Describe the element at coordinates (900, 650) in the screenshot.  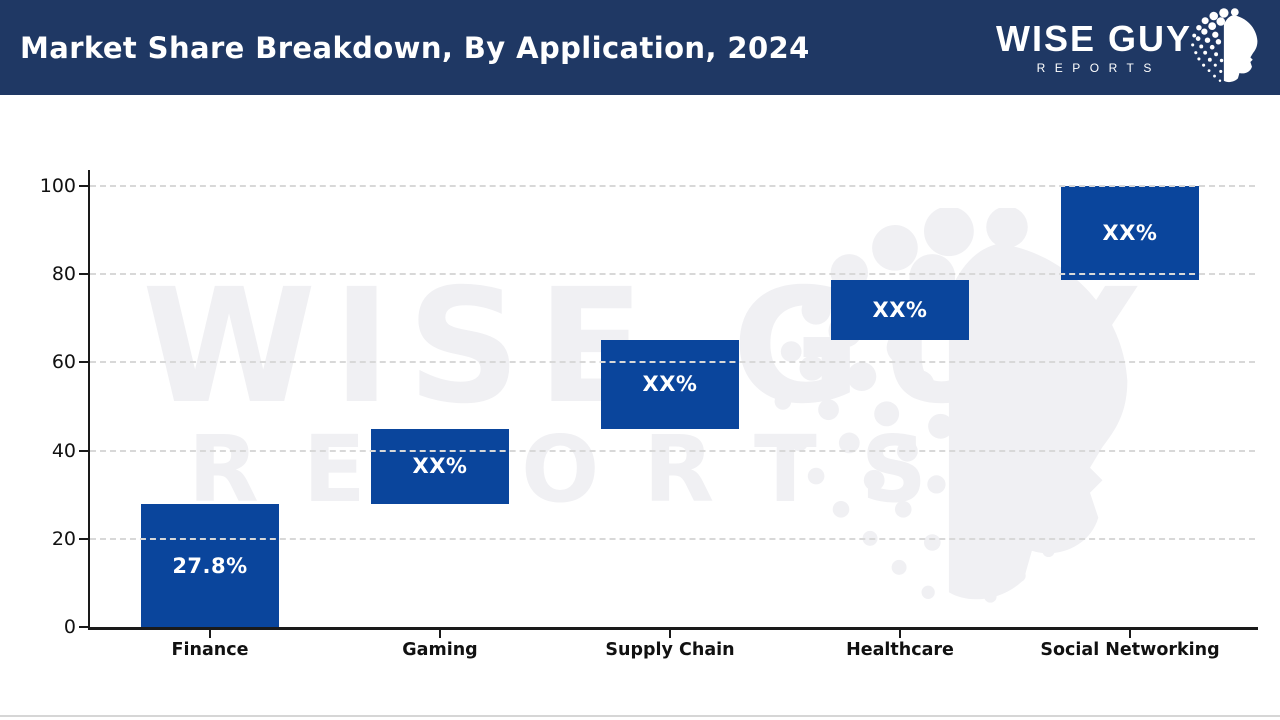
I see `x-tick-label-healthcare: Healthcare` at that location.